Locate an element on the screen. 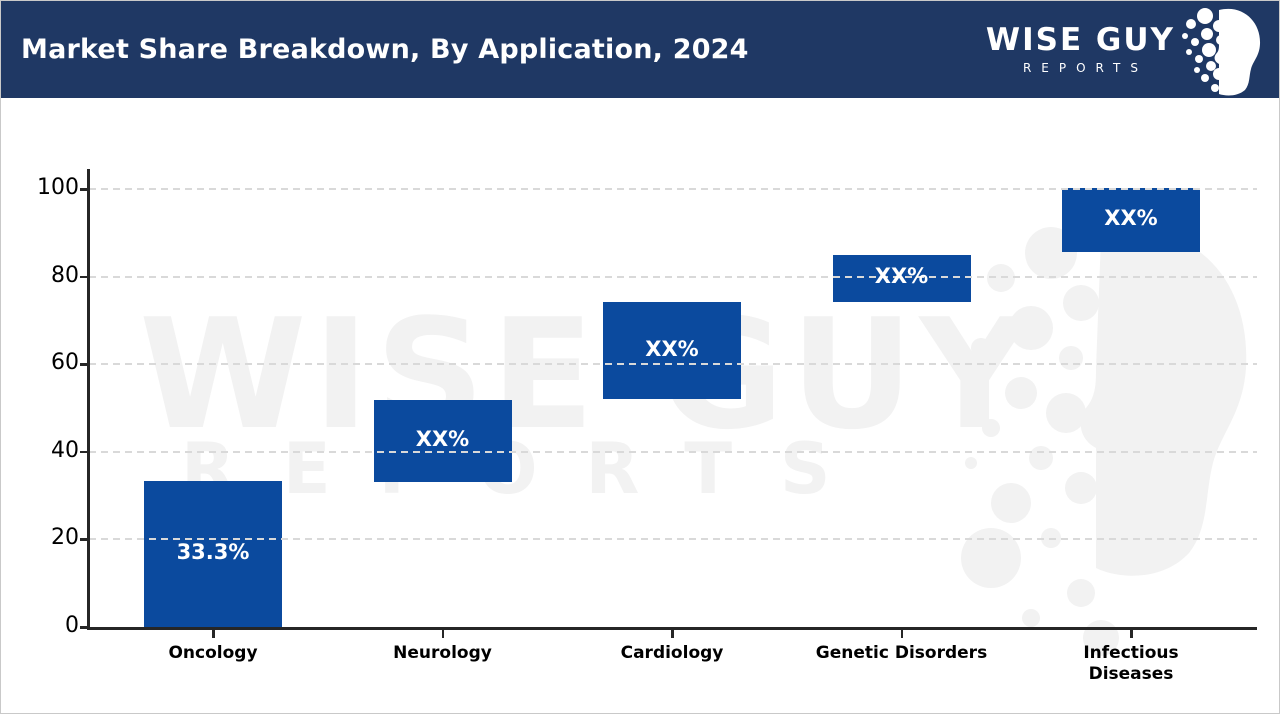 The height and width of the screenshot is (720, 1280). bar-value-label: 33.3% is located at coordinates (213, 552).